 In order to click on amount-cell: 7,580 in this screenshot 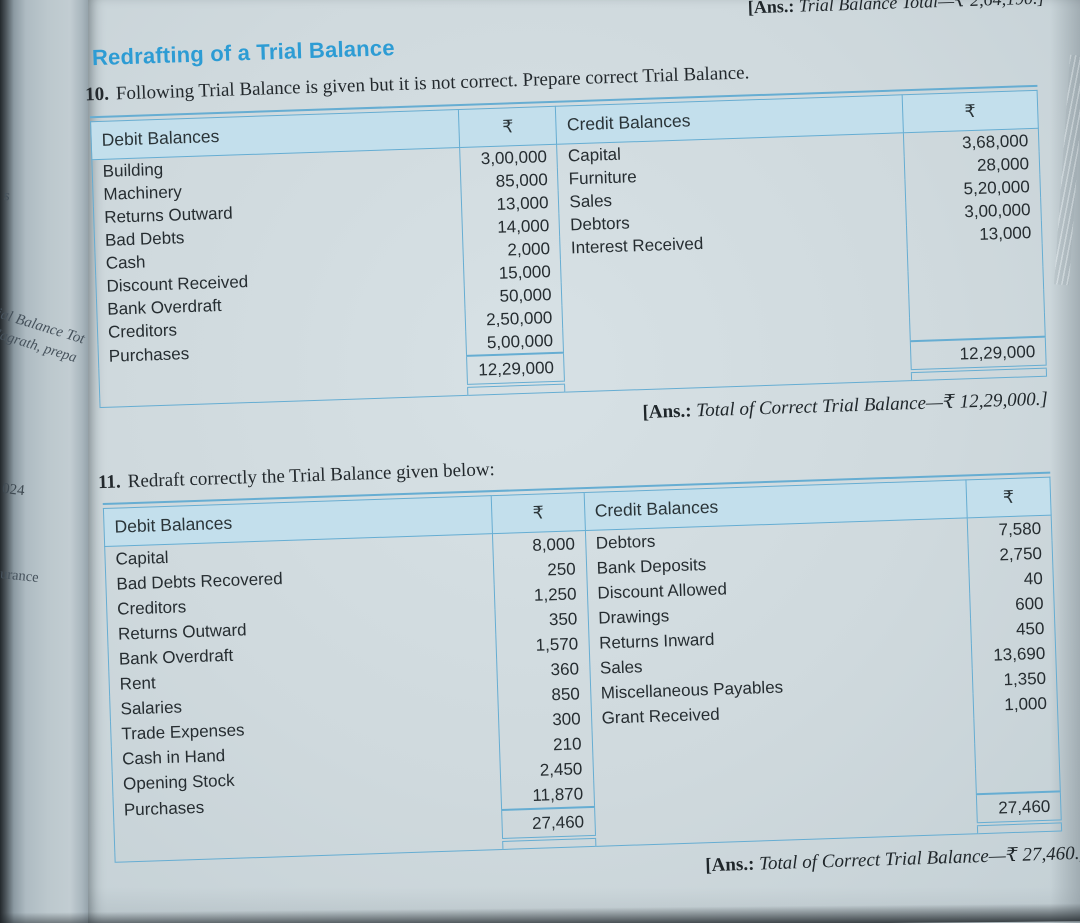, I will do `click(1009, 529)`.